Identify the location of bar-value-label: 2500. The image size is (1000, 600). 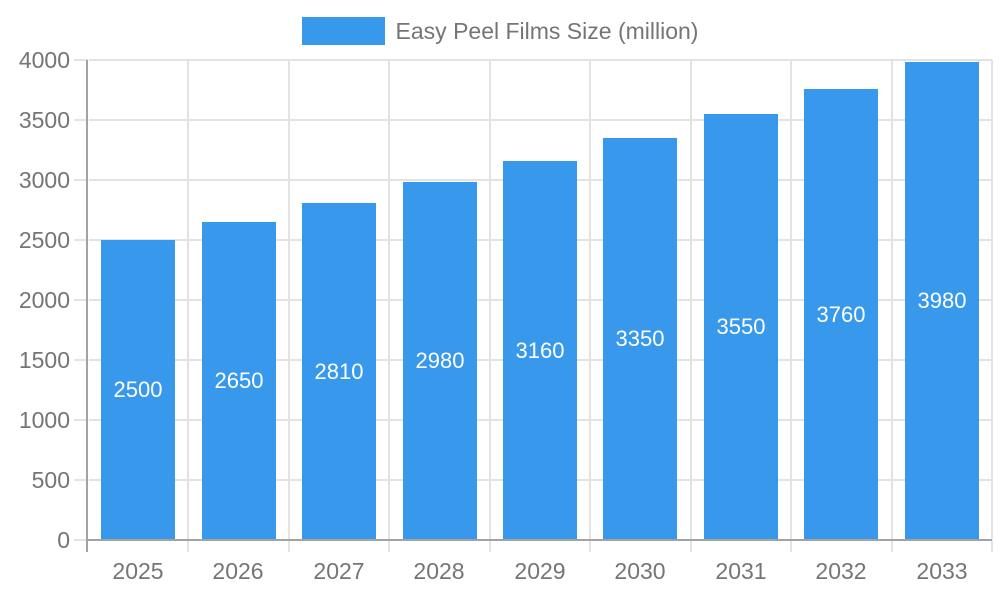
(138, 389).